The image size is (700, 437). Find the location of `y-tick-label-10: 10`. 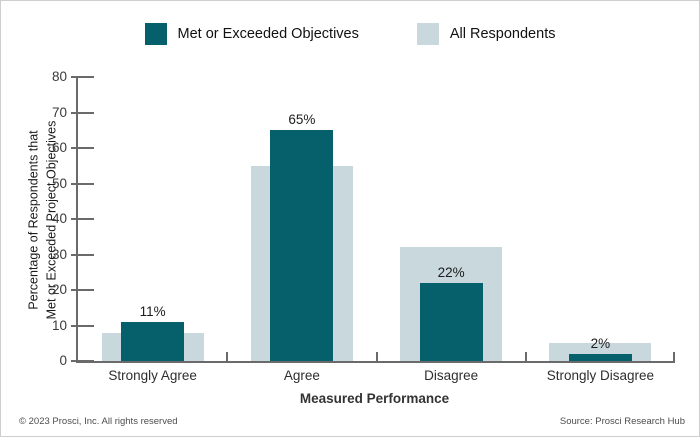

y-tick-label-10: 10 is located at coordinates (59, 325).